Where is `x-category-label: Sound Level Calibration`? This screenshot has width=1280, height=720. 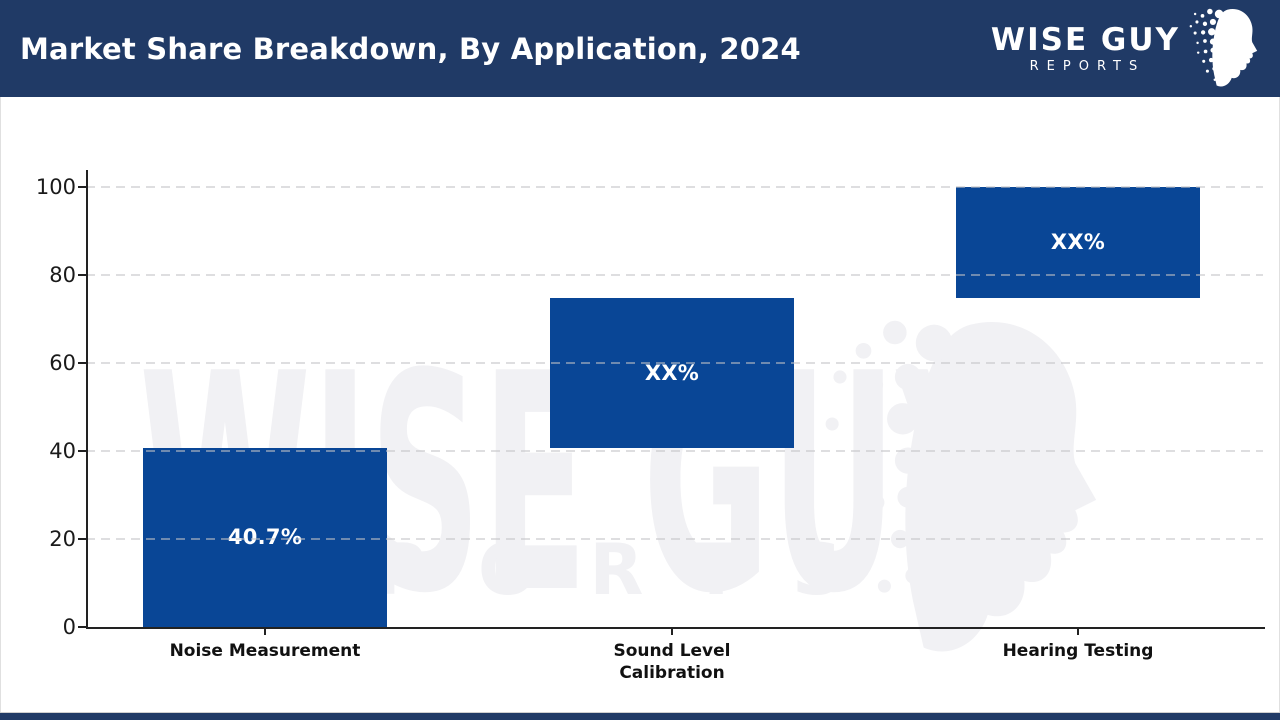 x-category-label: Sound Level Calibration is located at coordinates (672, 663).